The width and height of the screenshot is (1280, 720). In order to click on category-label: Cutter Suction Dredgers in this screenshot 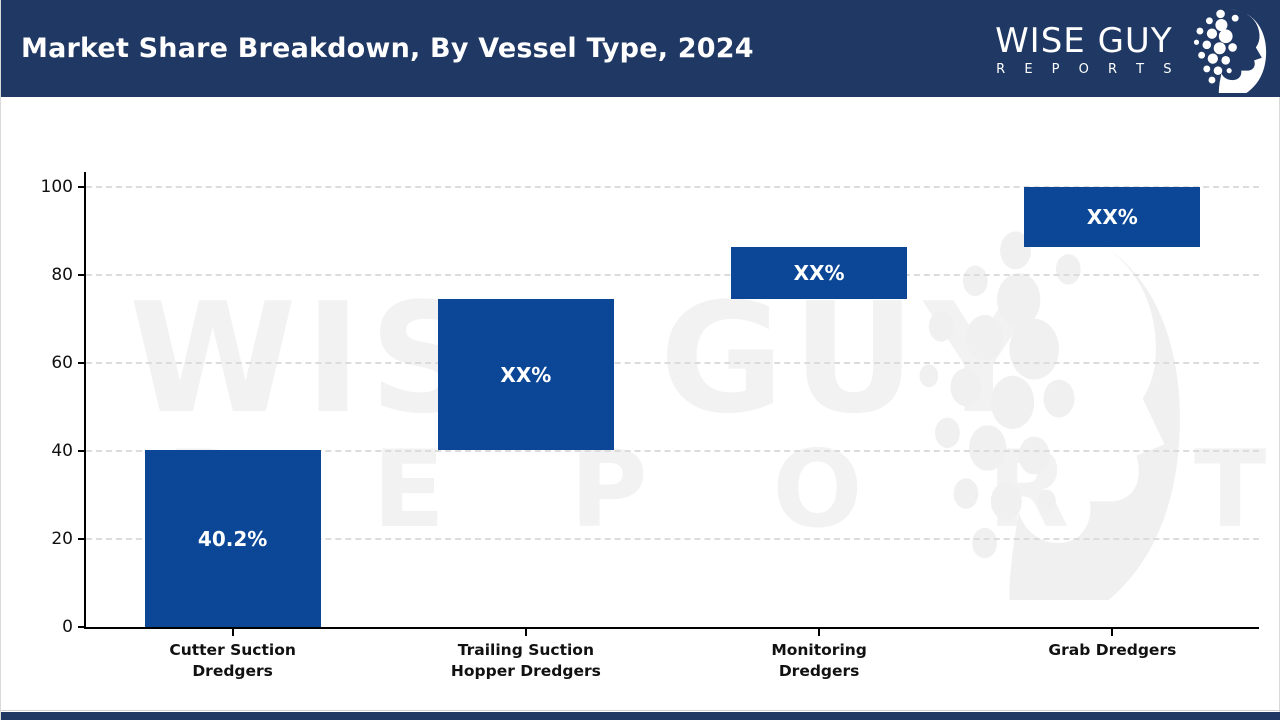, I will do `click(233, 661)`.